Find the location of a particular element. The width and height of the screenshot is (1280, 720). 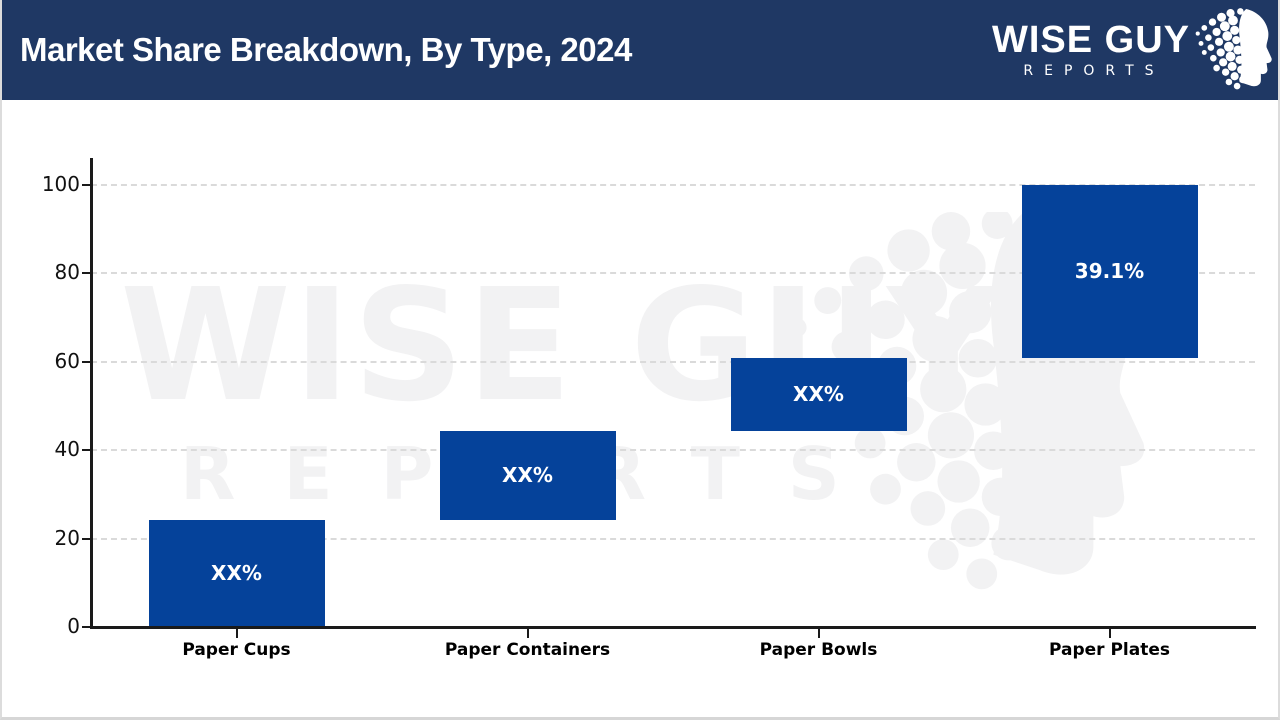

y-axis-tick-label: 60 is located at coordinates (67, 360).